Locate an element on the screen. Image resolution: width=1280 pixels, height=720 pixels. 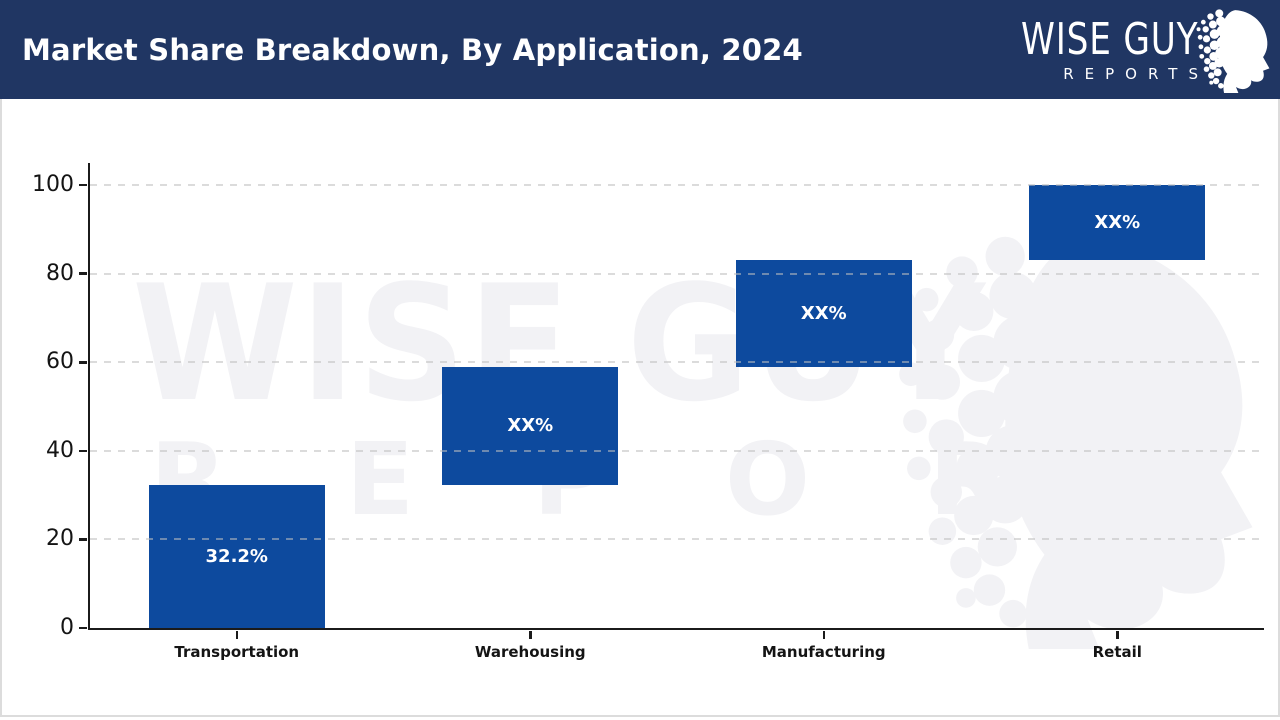
x-tick-mark-manufacturing is located at coordinates (823, 634).